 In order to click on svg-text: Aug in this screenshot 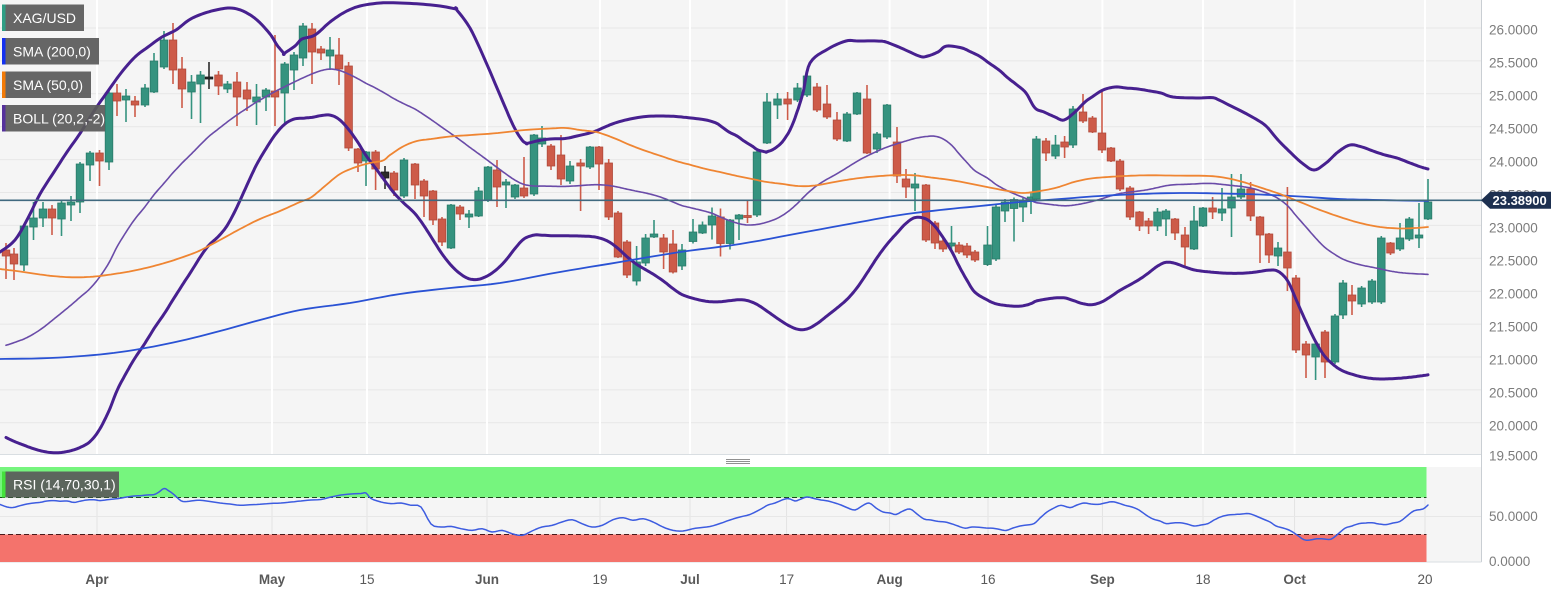, I will do `click(889, 579)`.